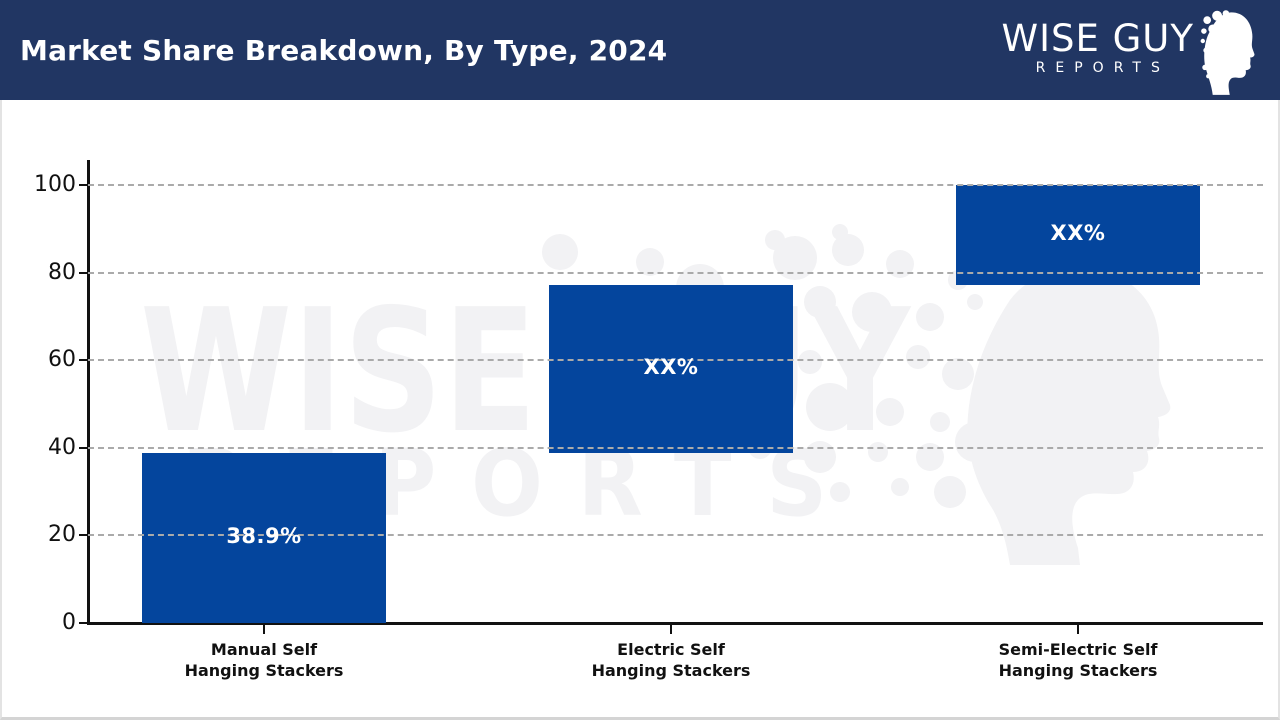 The image size is (1280, 720). I want to click on y-tick-label: 40, so click(62, 447).